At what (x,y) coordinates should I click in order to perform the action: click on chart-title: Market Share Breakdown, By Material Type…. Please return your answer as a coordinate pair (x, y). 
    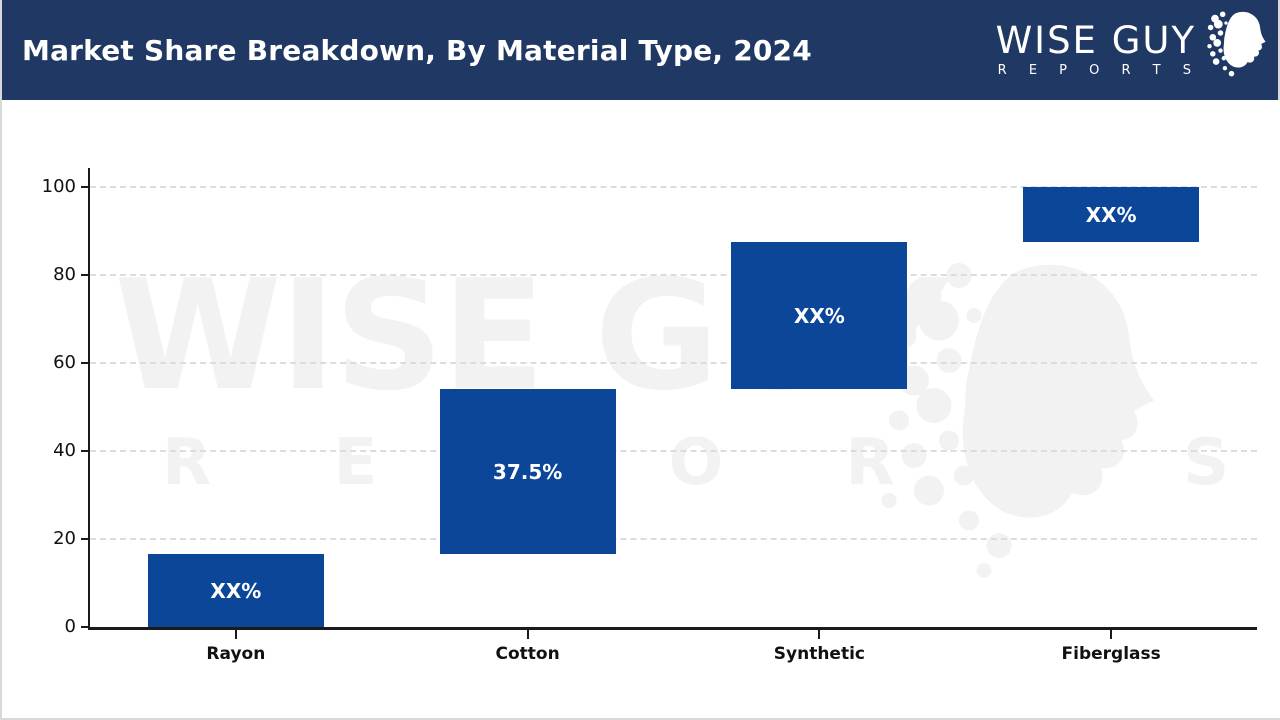
    Looking at the image, I should click on (417, 50).